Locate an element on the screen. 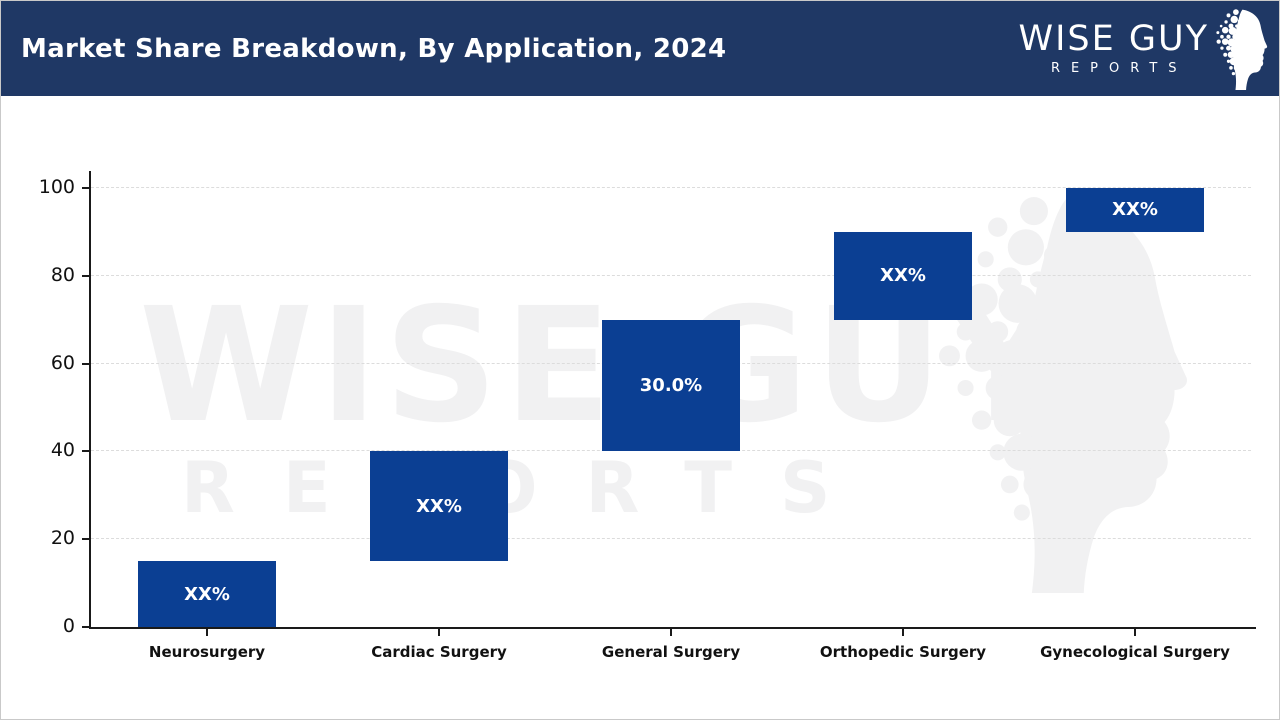  bar-value-label: 30.0% is located at coordinates (671, 386).